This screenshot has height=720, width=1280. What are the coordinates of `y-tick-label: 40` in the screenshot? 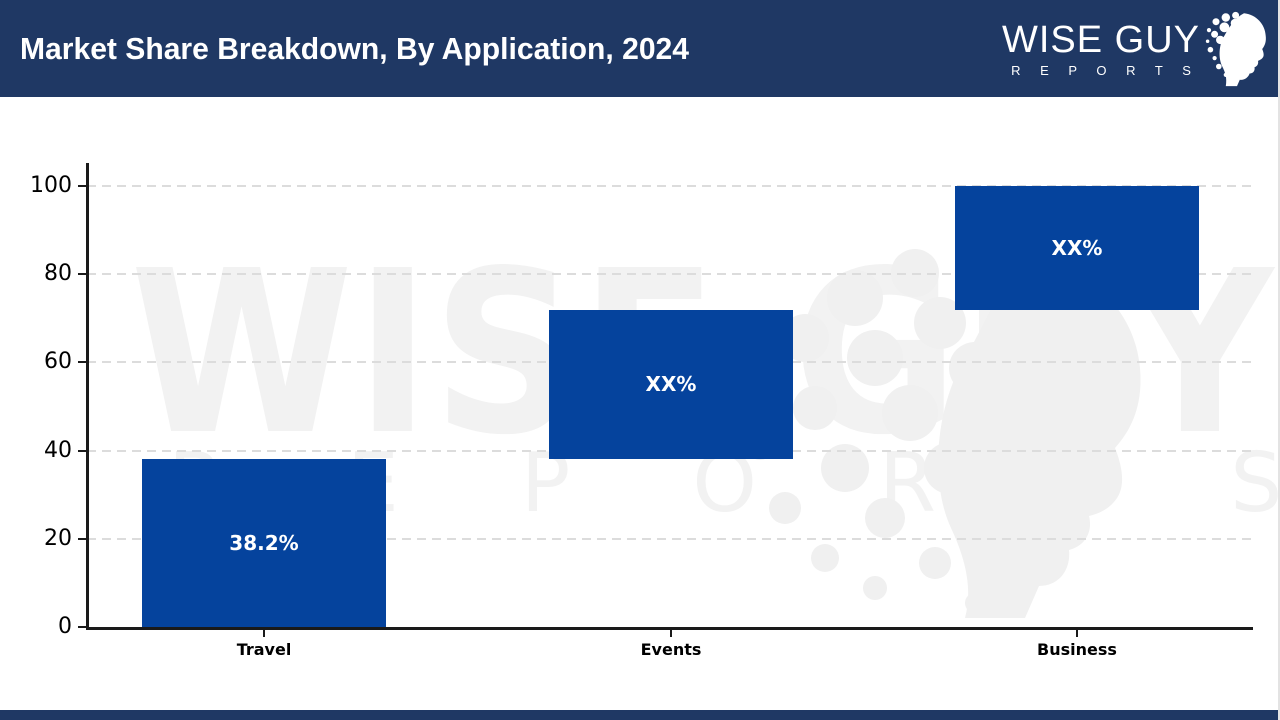 It's located at (58, 450).